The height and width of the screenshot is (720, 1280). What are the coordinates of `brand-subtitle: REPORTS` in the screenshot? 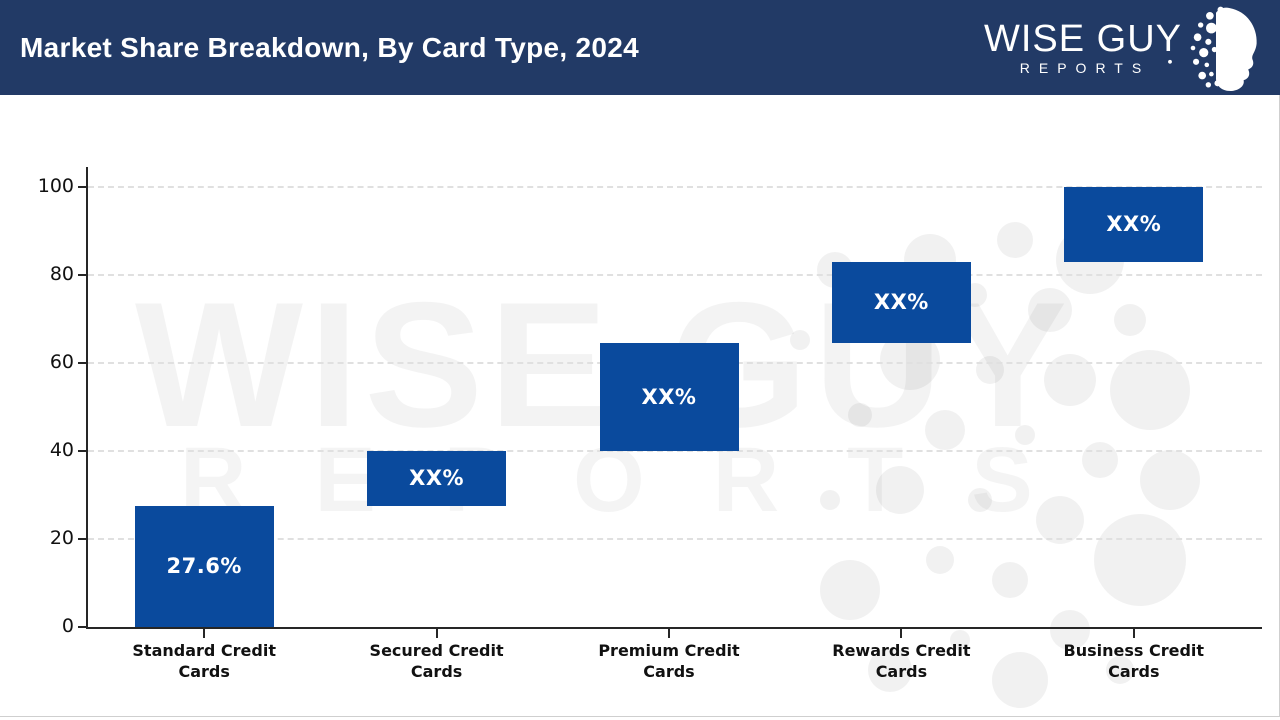 It's located at (1085, 68).